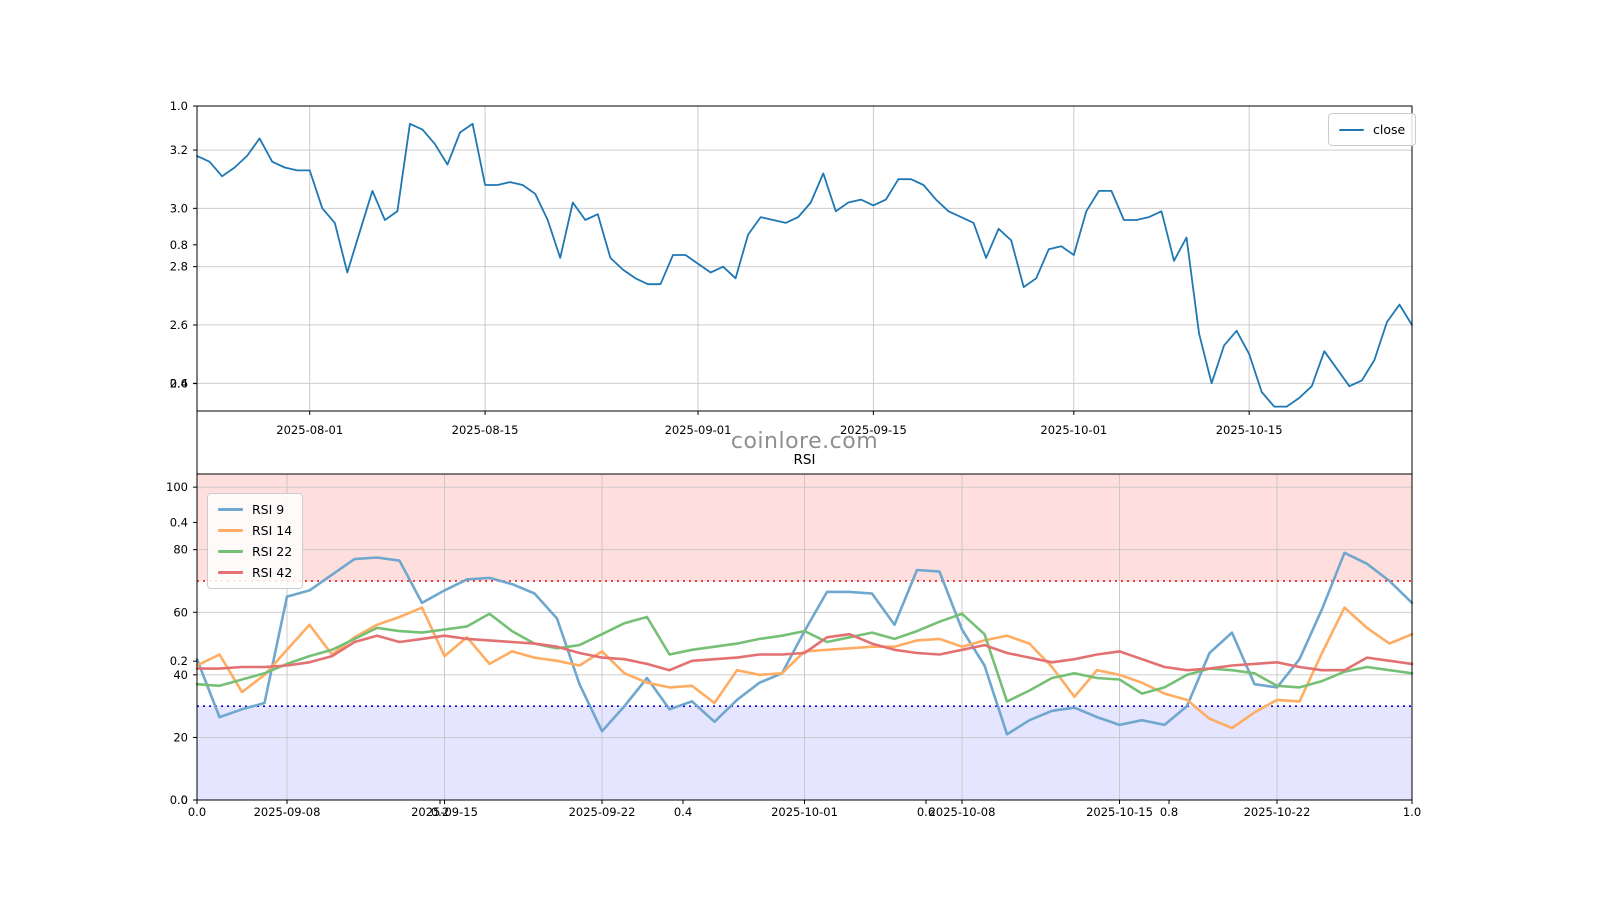 The height and width of the screenshot is (900, 1600). I want to click on watermark: coinlore.com, so click(804, 441).